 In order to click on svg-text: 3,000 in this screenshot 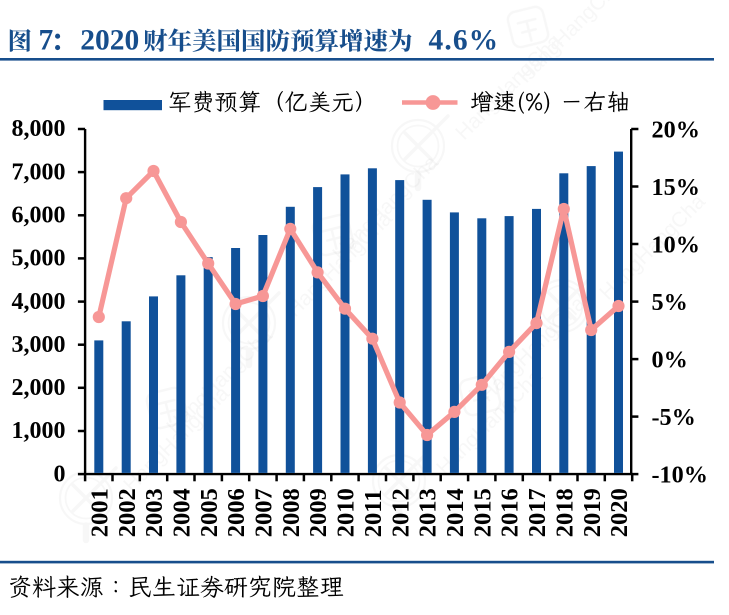, I will do `click(39, 345)`.